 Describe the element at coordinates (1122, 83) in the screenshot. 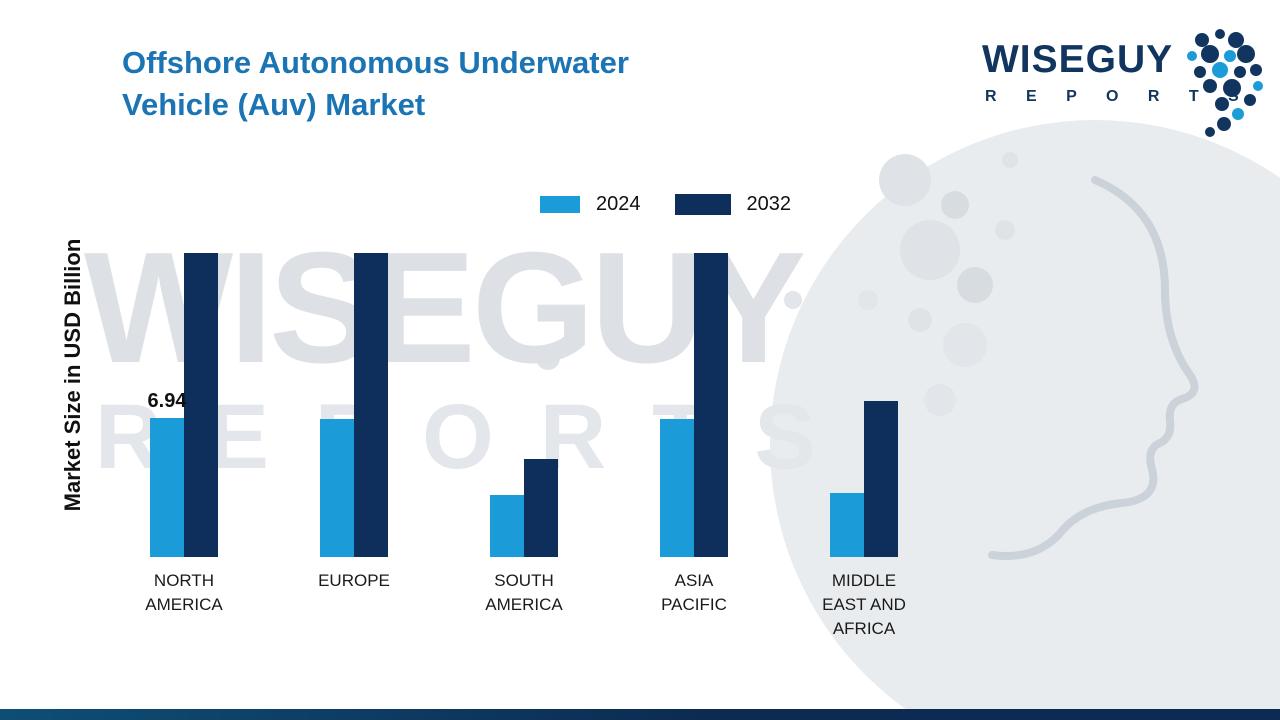

I see `wiseguy-logo: WISEGUY R E P O R T S` at that location.